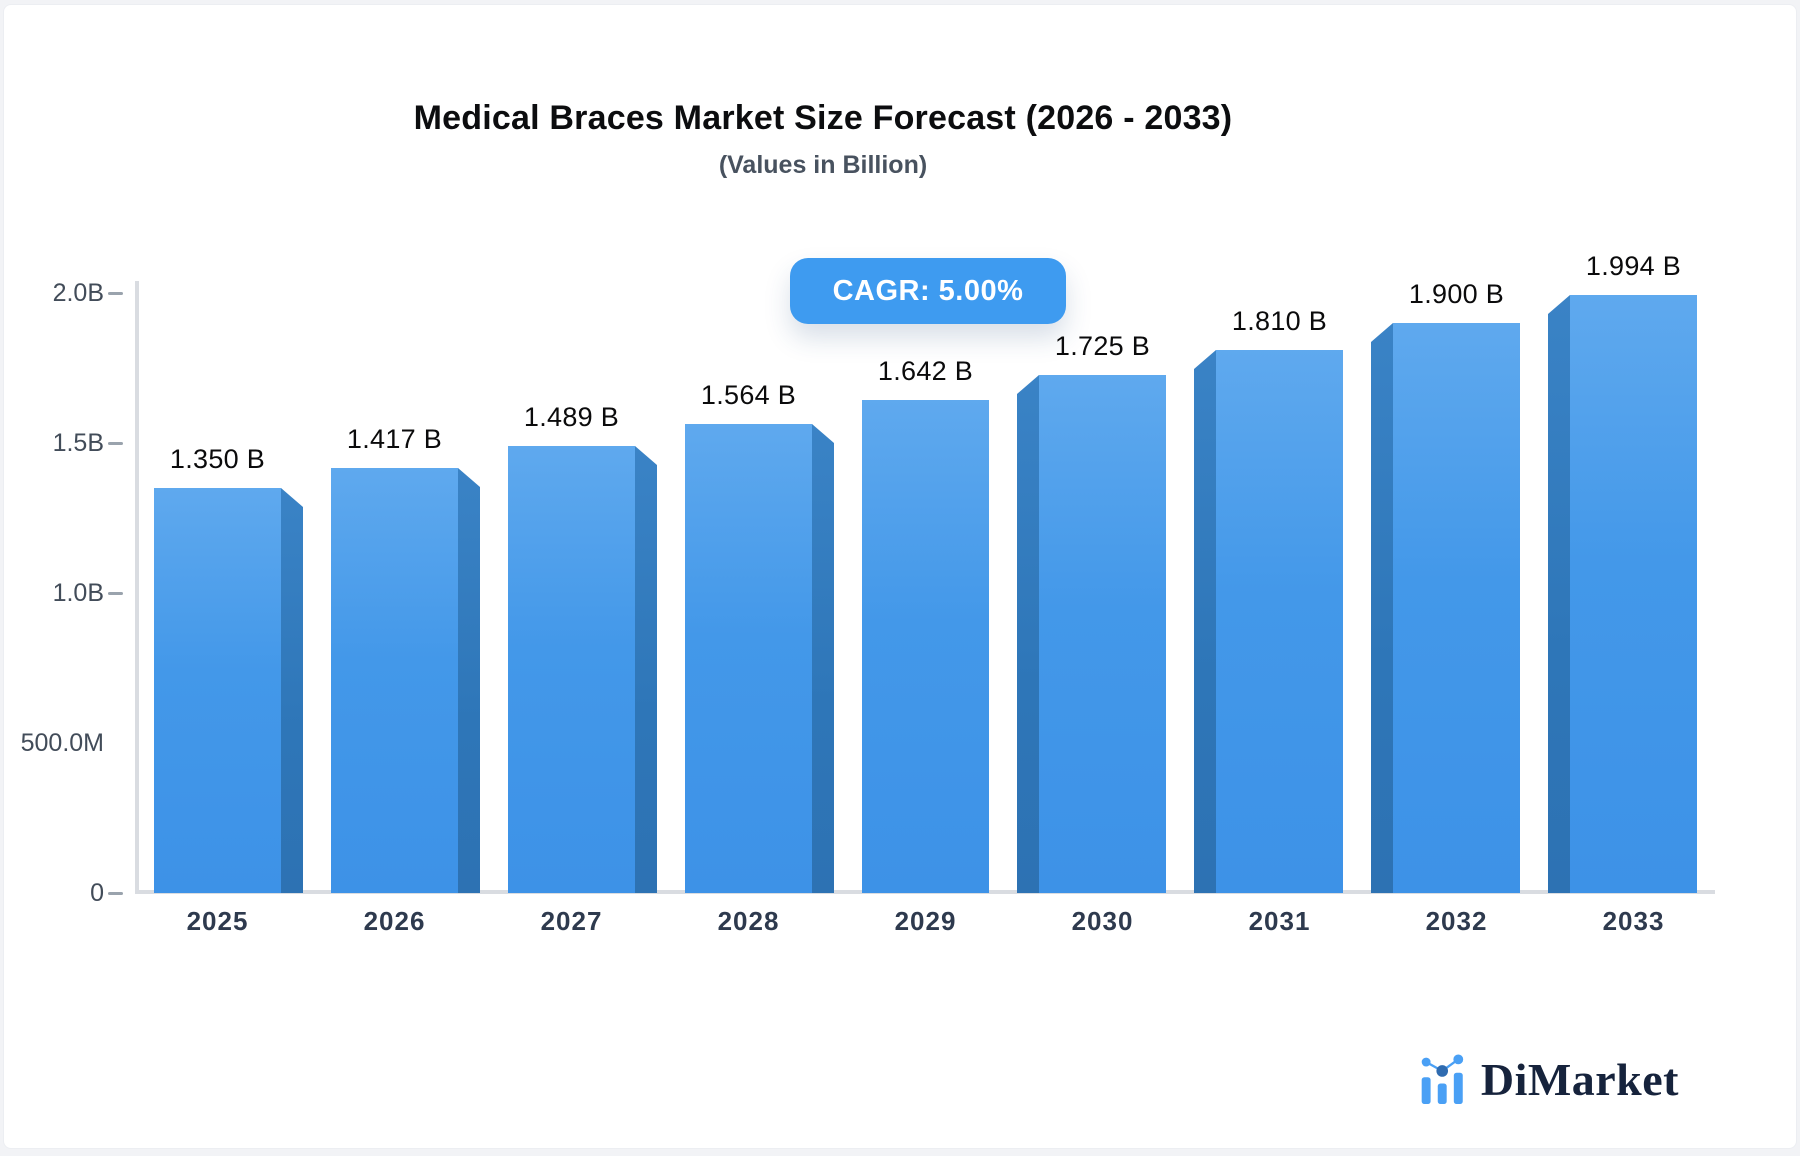 This screenshot has height=1156, width=1800. I want to click on bar-side-face-2031, so click(1205, 621).